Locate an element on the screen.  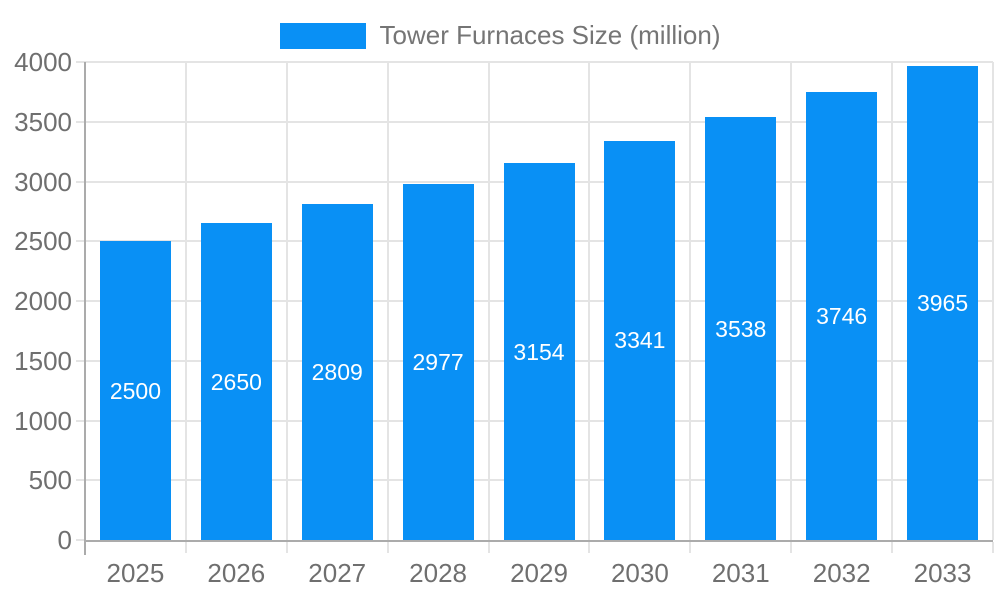
bar-2029 is located at coordinates (539, 351).